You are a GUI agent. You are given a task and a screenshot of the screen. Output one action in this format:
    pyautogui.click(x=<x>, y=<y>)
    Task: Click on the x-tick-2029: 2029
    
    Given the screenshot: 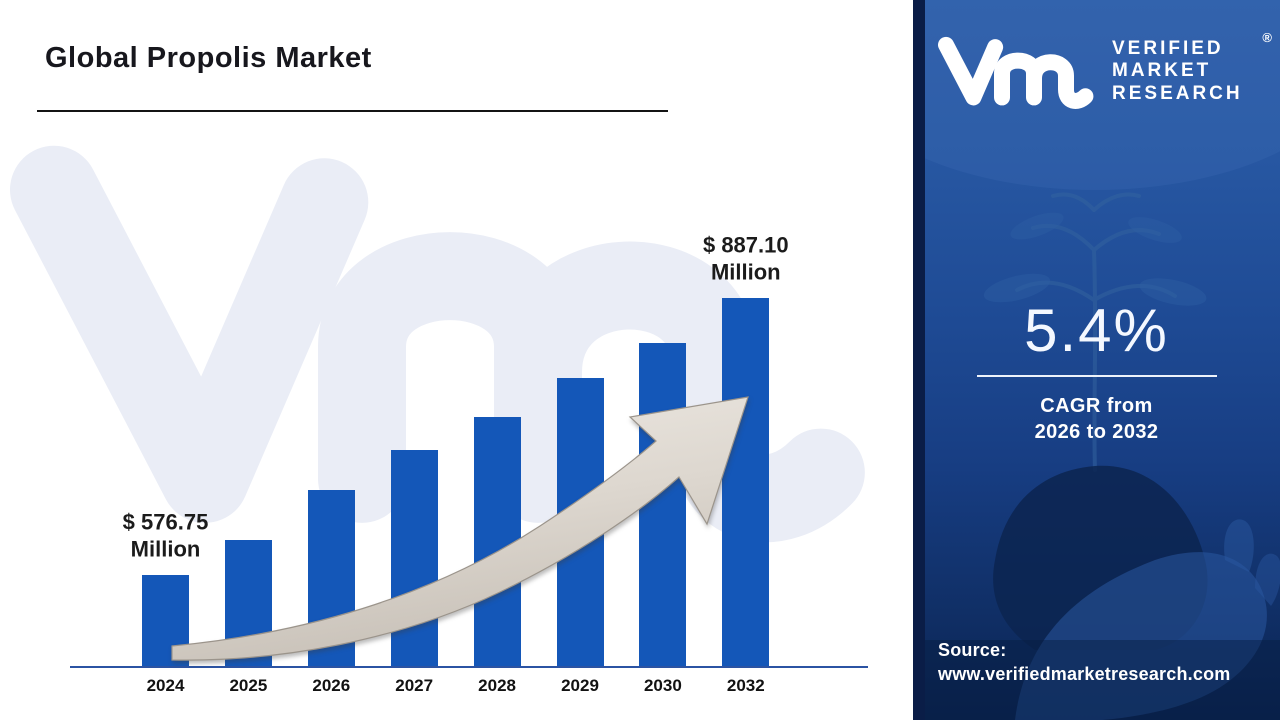 What is the action you would take?
    pyautogui.click(x=580, y=685)
    